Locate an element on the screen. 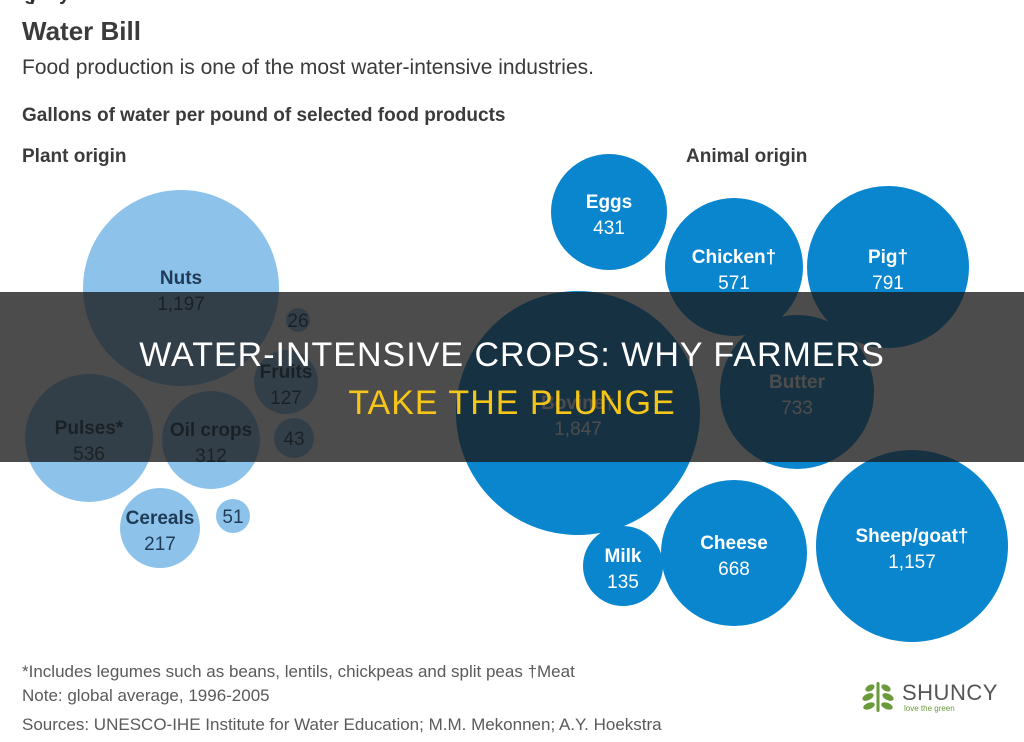  brand-tagline: love the green is located at coordinates (929, 708).